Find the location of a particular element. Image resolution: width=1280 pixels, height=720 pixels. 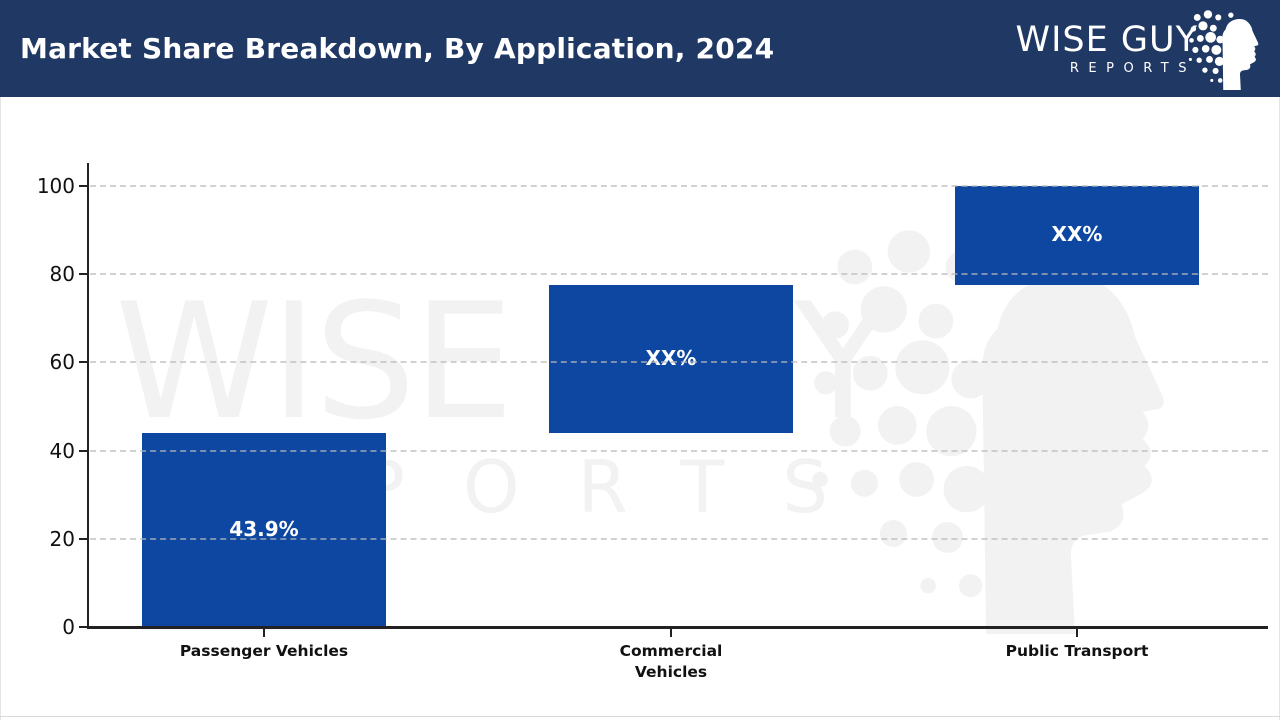

bar-value-label: 43.9% is located at coordinates (264, 529).